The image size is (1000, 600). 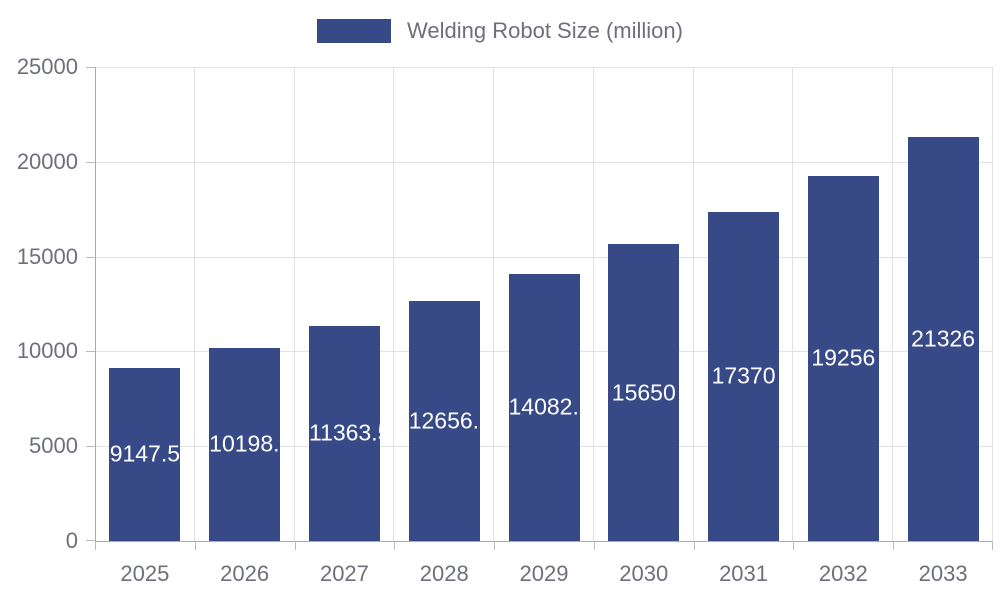 What do you see at coordinates (145, 573) in the screenshot?
I see `x-axis-tick-label: 2025` at bounding box center [145, 573].